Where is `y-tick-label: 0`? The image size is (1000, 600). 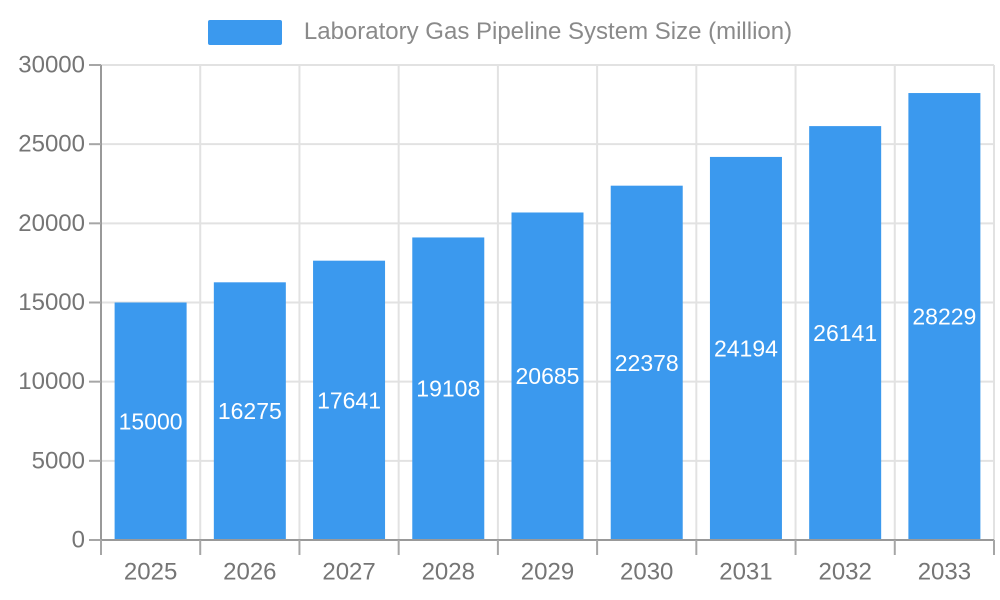 y-tick-label: 0 is located at coordinates (78, 540).